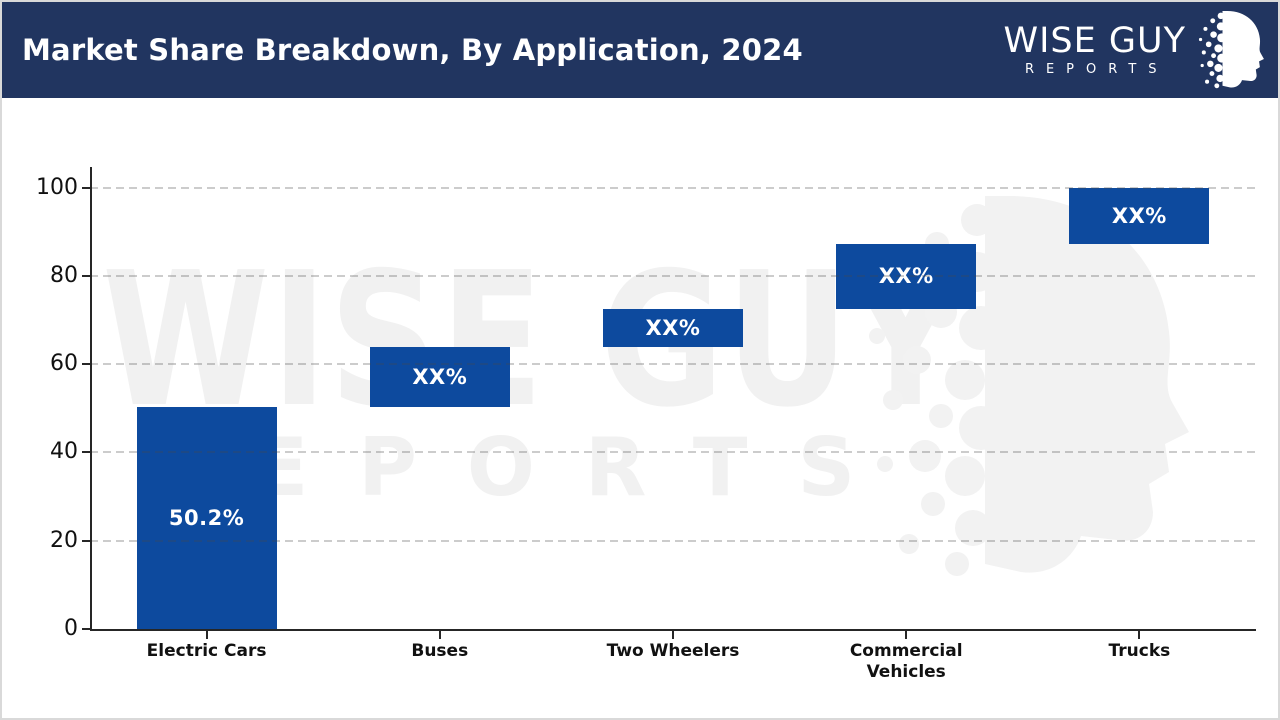  What do you see at coordinates (64, 540) in the screenshot?
I see `y-tick-label: 20` at bounding box center [64, 540].